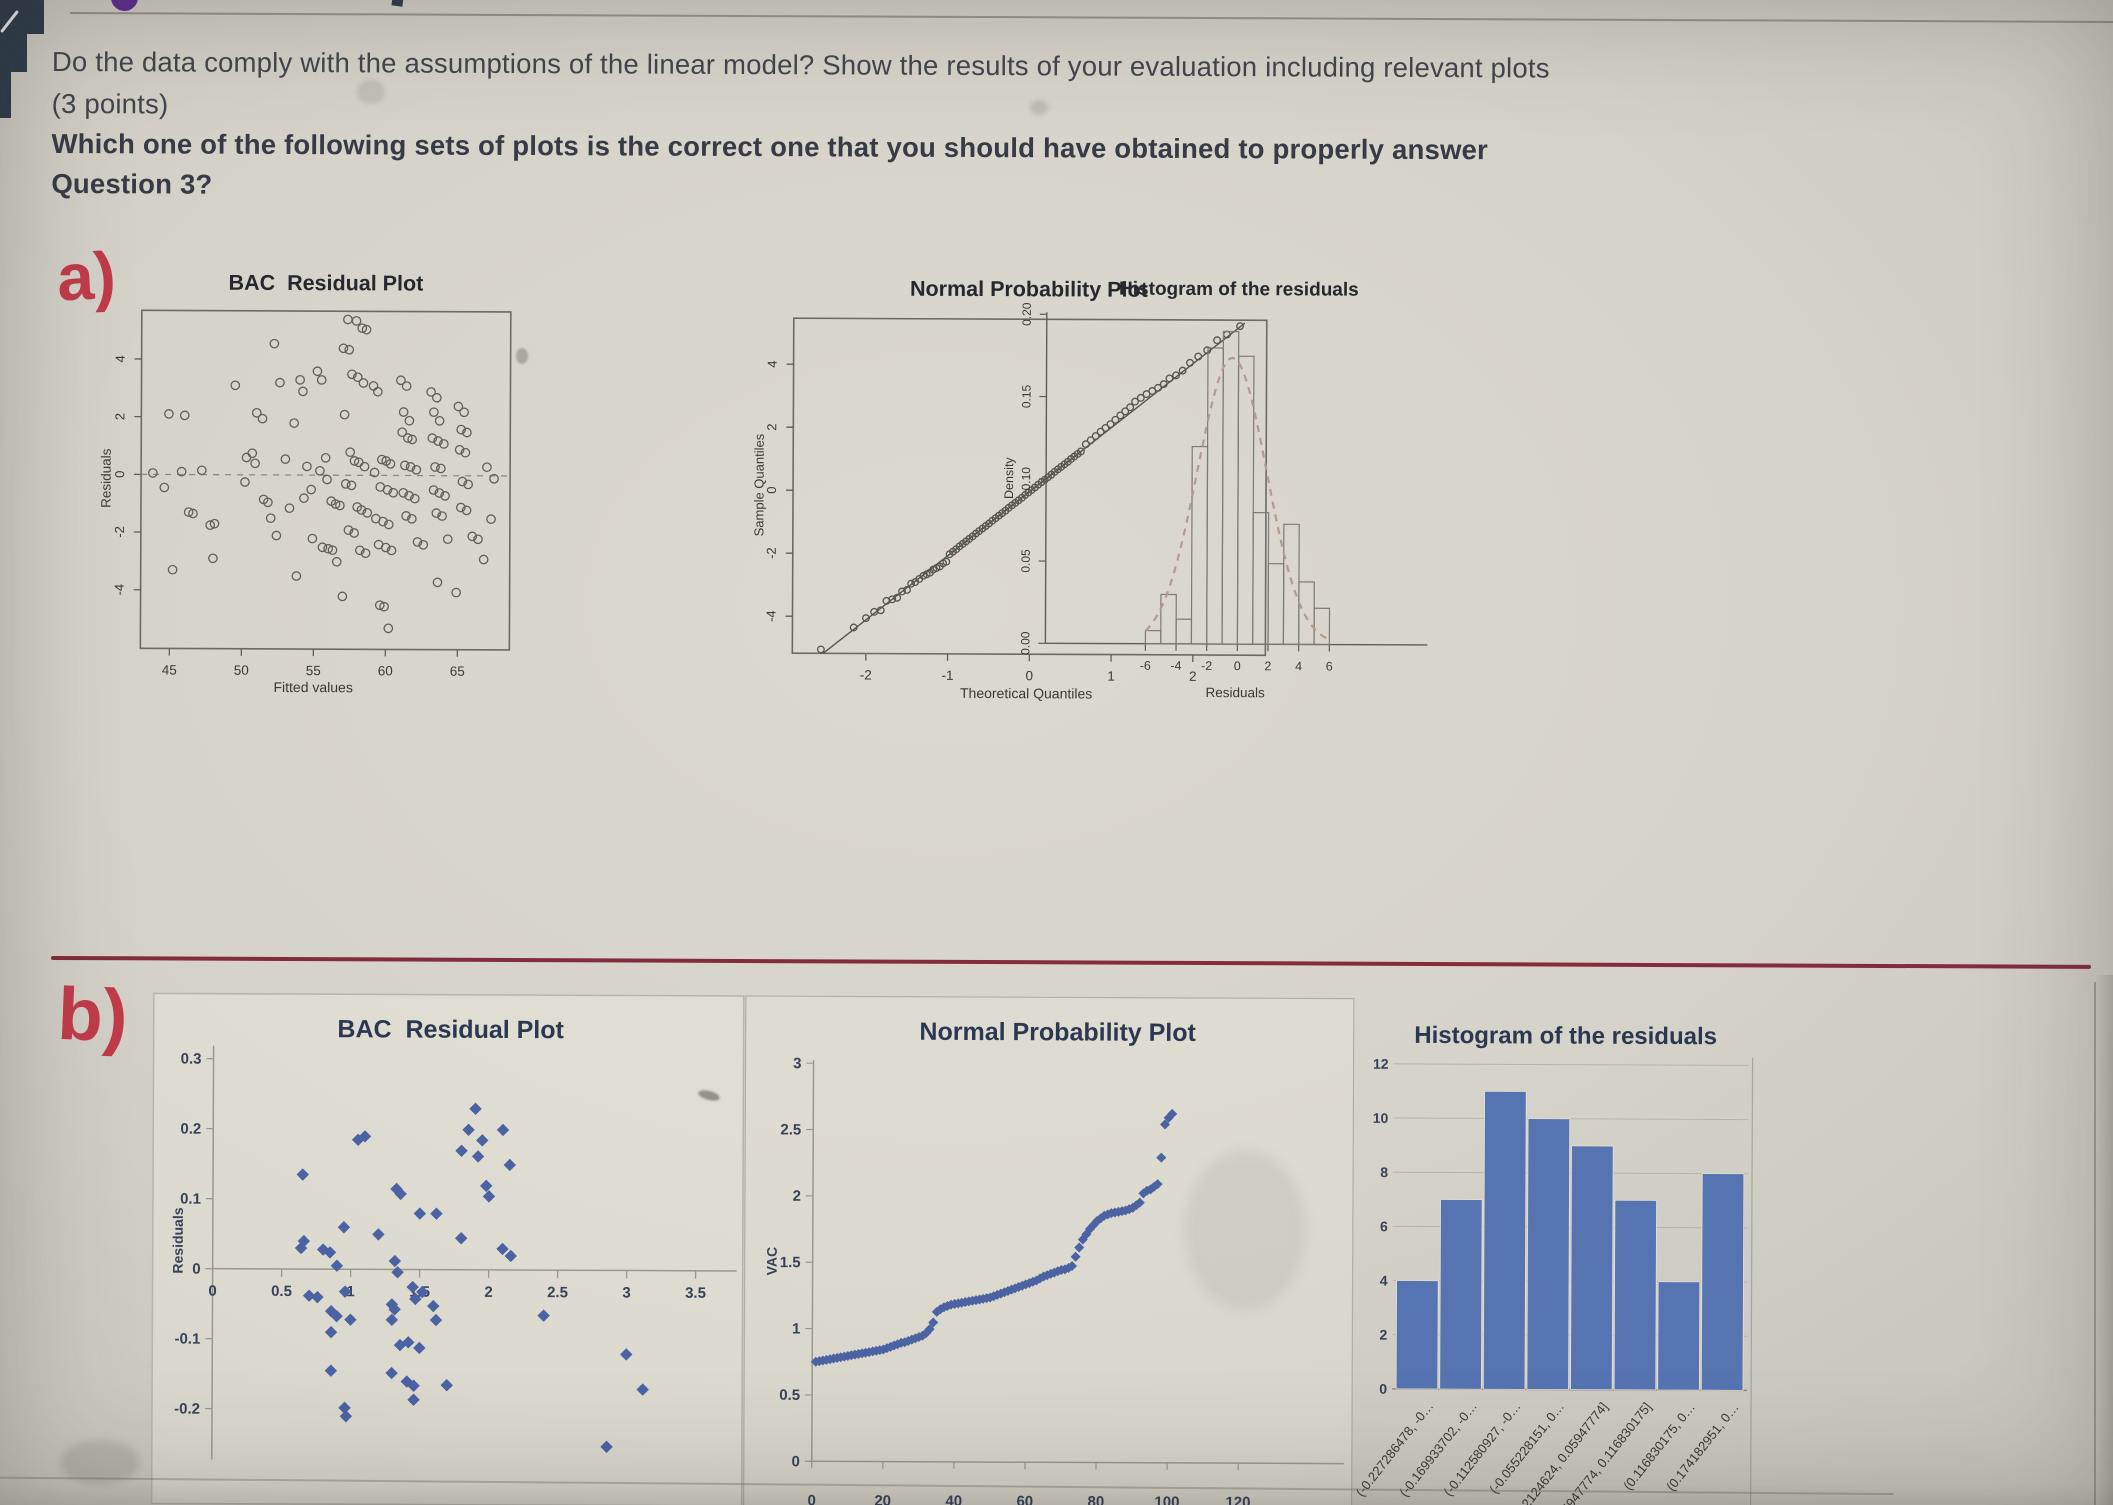  I want to click on question-bold-line2: Question 3?, so click(132, 183).